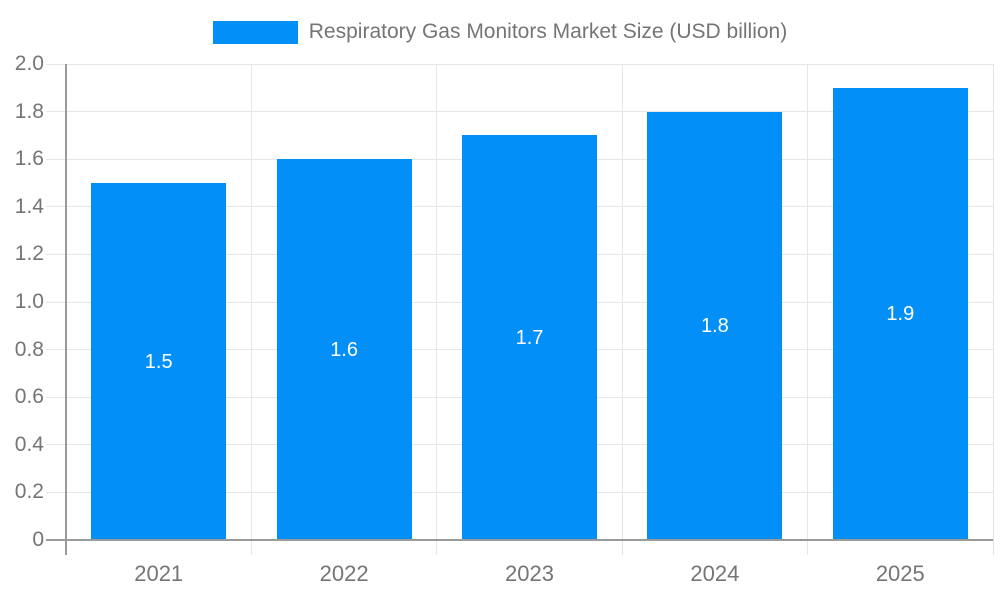 The image size is (1000, 600). I want to click on bar-value-label: 1.5, so click(158, 361).